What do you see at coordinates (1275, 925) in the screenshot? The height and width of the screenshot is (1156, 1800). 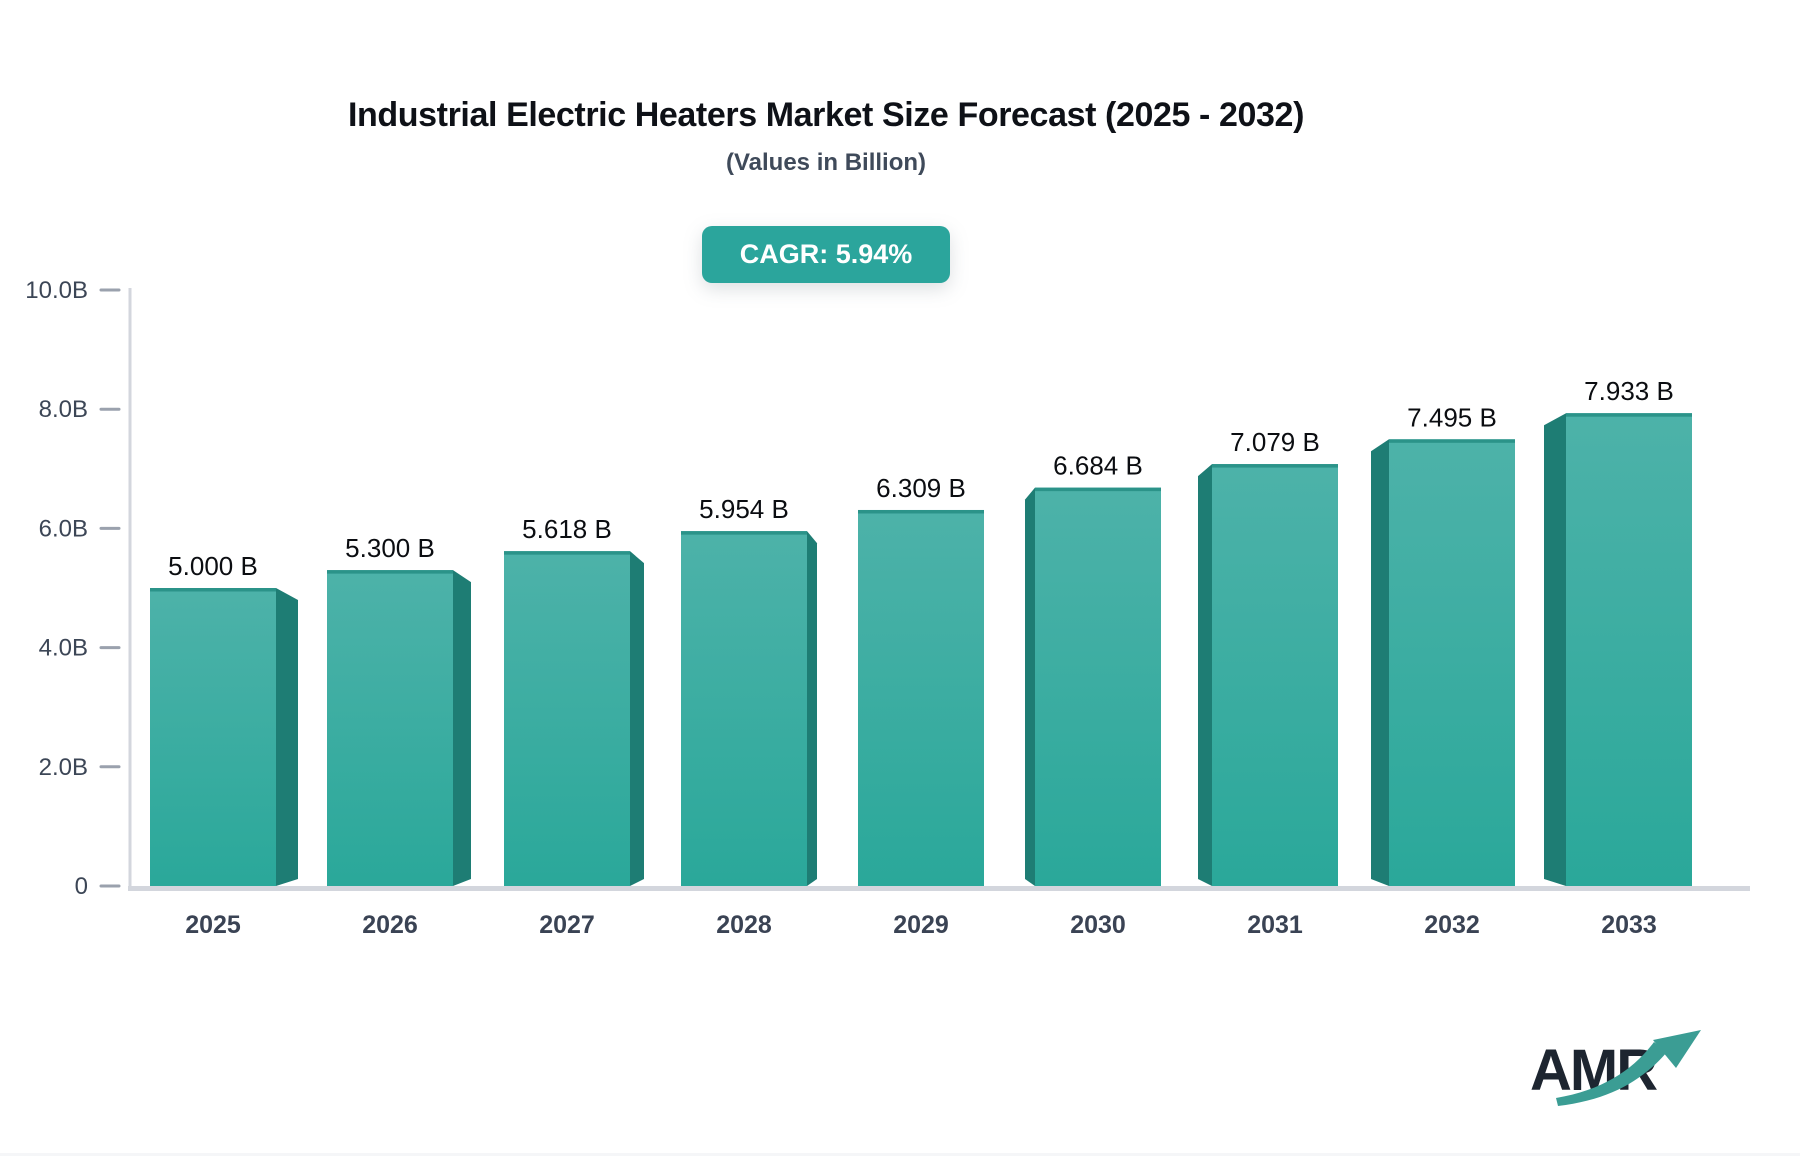 I see `x-axis-category-label: 2031` at bounding box center [1275, 925].